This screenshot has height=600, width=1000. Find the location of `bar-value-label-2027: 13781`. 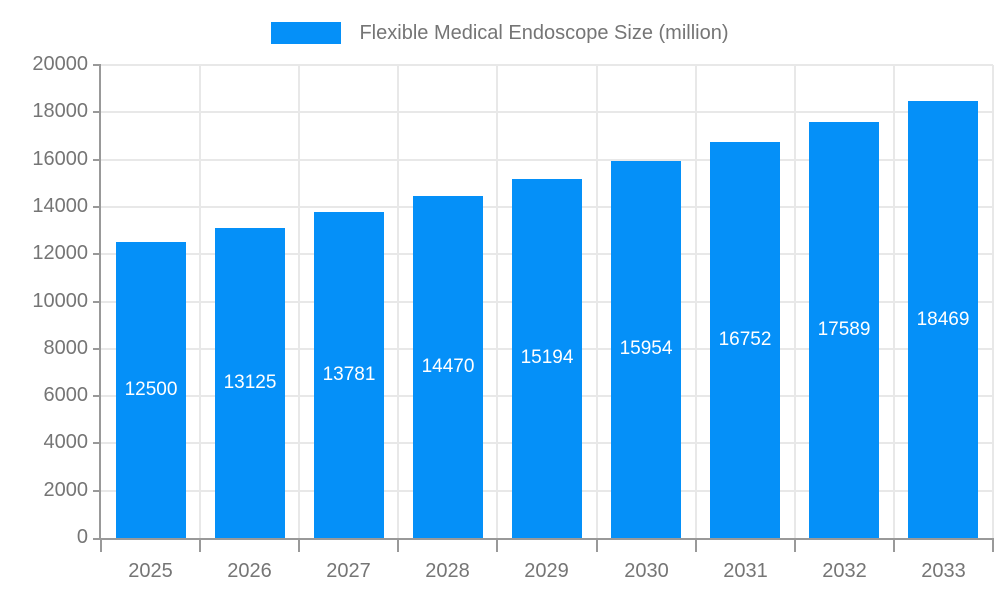

bar-value-label-2027: 13781 is located at coordinates (349, 374).